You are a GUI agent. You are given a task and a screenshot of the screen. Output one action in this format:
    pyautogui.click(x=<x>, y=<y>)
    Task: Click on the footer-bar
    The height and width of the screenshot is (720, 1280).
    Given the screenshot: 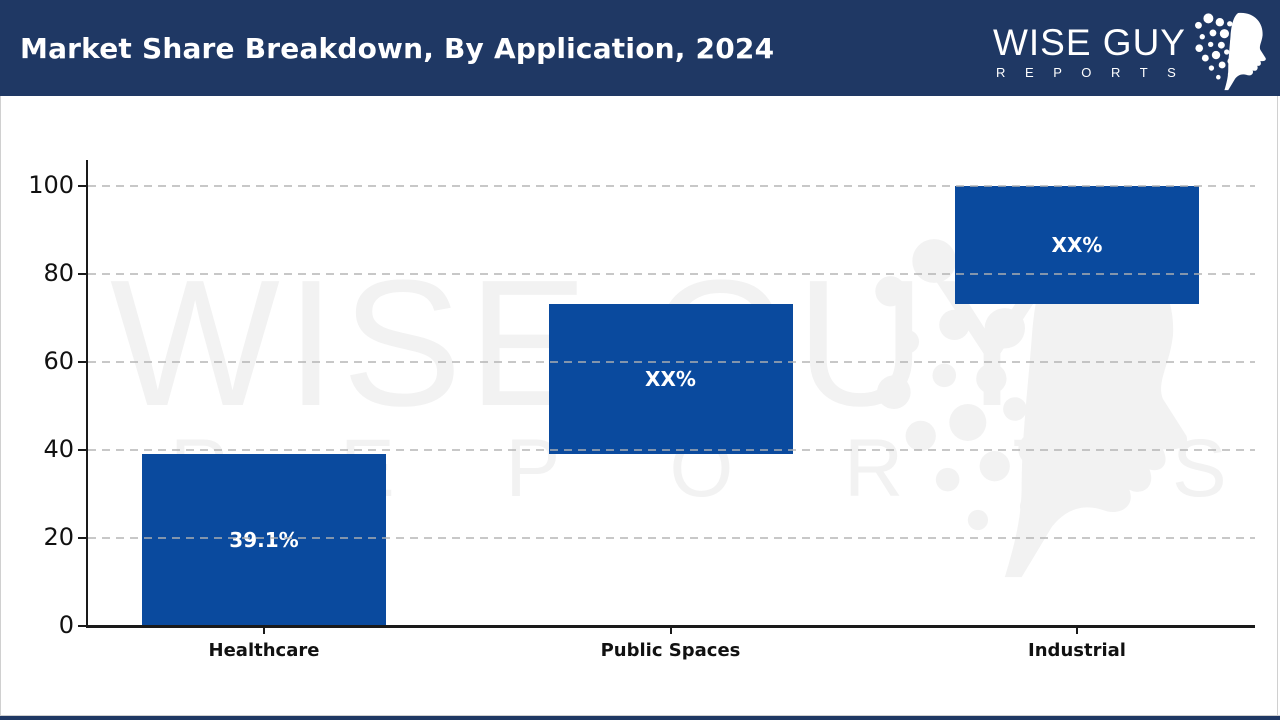 What is the action you would take?
    pyautogui.click(x=640, y=718)
    